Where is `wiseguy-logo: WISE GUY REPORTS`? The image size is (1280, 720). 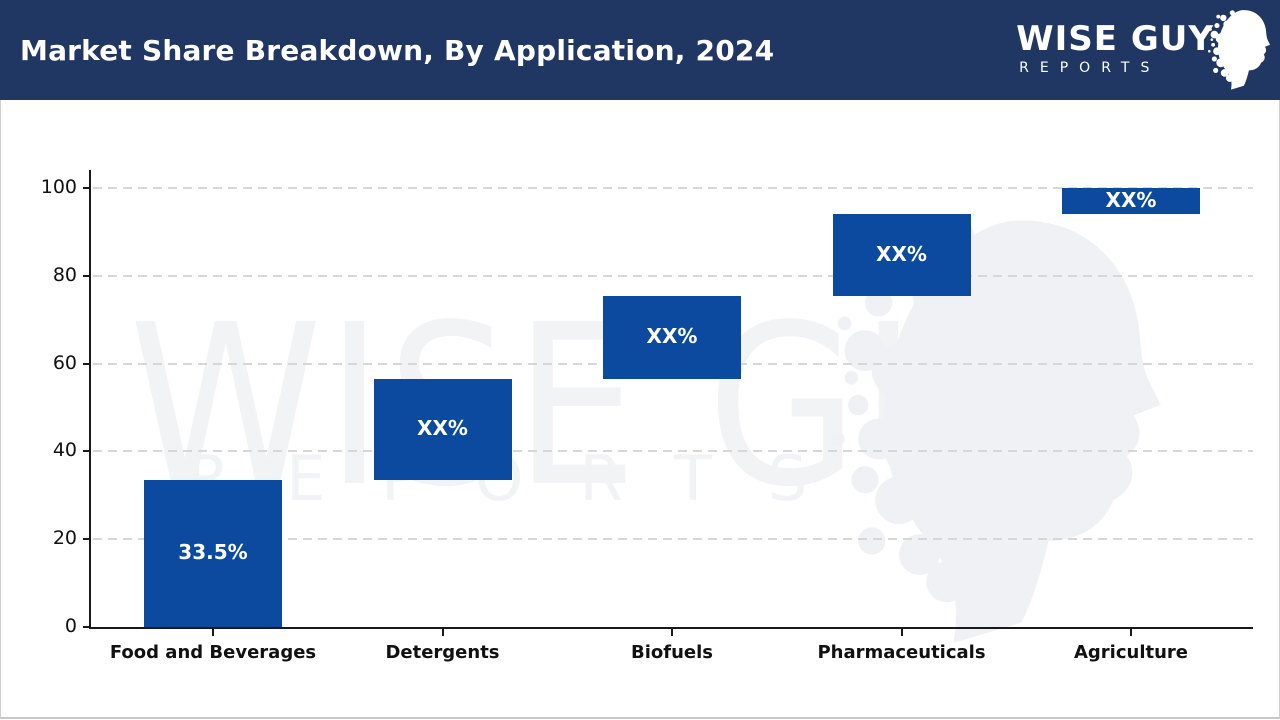 wiseguy-logo: WISE GUY REPORTS is located at coordinates (1144, 48).